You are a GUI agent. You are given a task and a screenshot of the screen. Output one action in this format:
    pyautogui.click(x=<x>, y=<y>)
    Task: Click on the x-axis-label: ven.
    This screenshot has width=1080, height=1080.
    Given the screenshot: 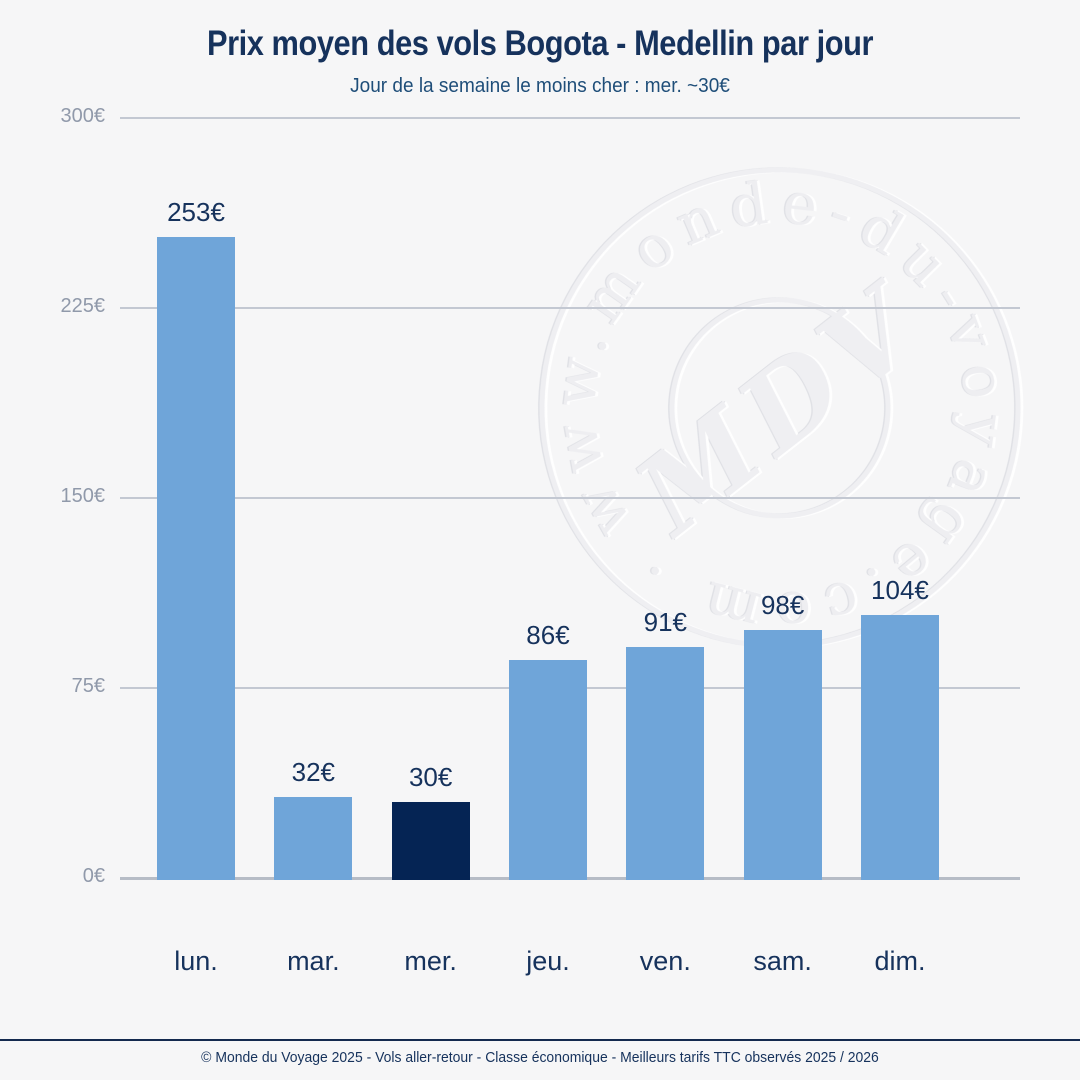 What is the action you would take?
    pyautogui.click(x=665, y=961)
    